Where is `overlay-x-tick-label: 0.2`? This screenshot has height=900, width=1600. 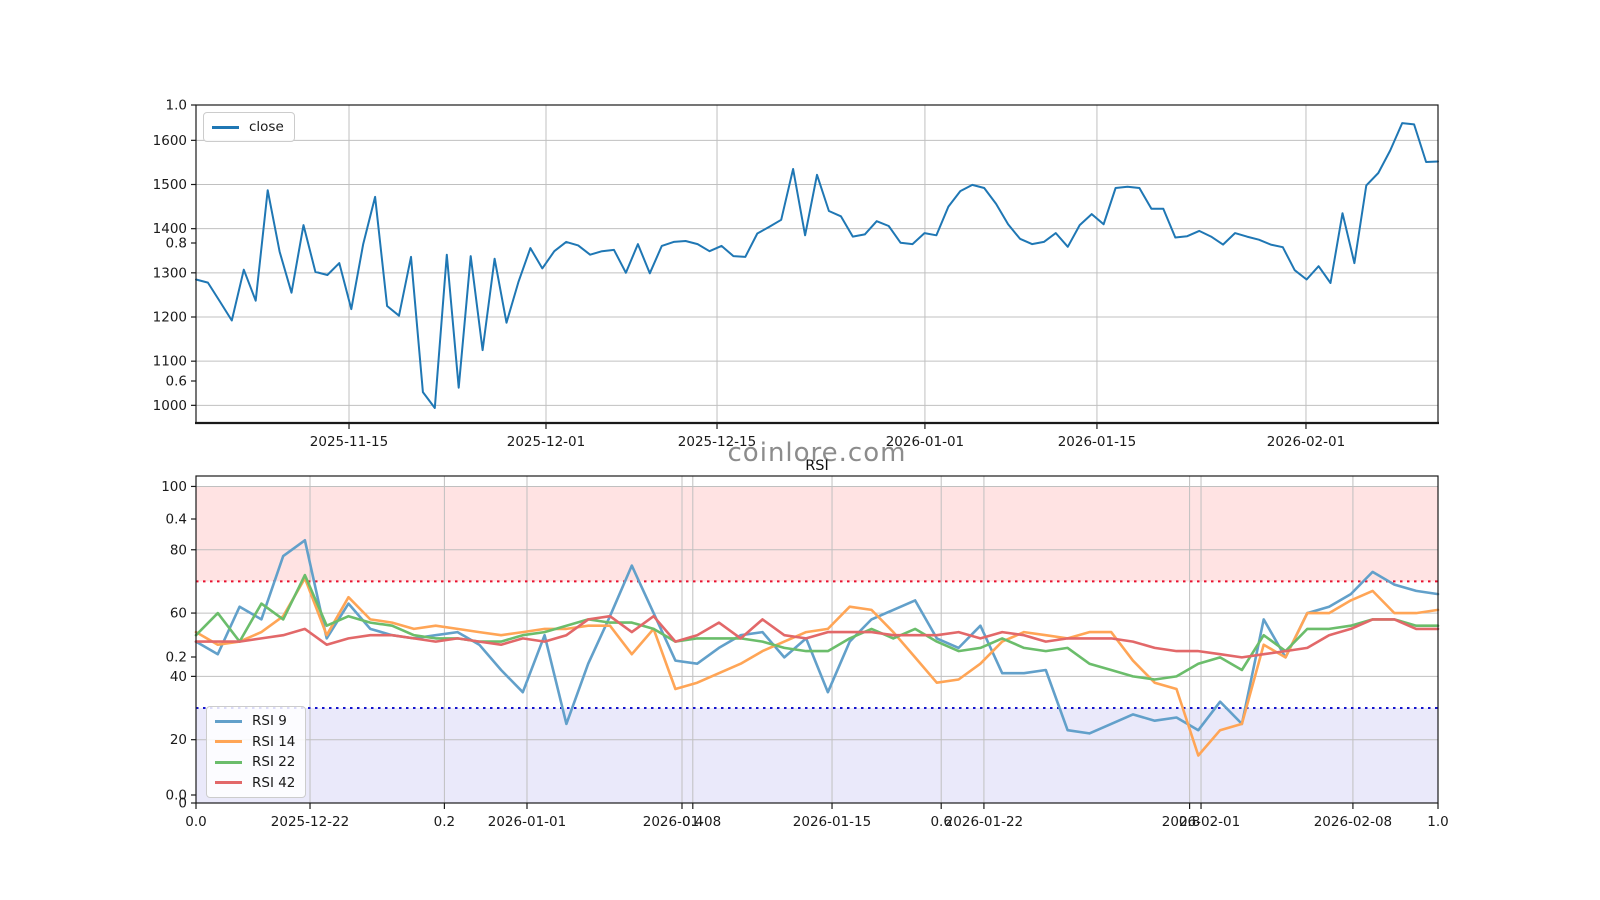
overlay-x-tick-label: 0.2 is located at coordinates (444, 822).